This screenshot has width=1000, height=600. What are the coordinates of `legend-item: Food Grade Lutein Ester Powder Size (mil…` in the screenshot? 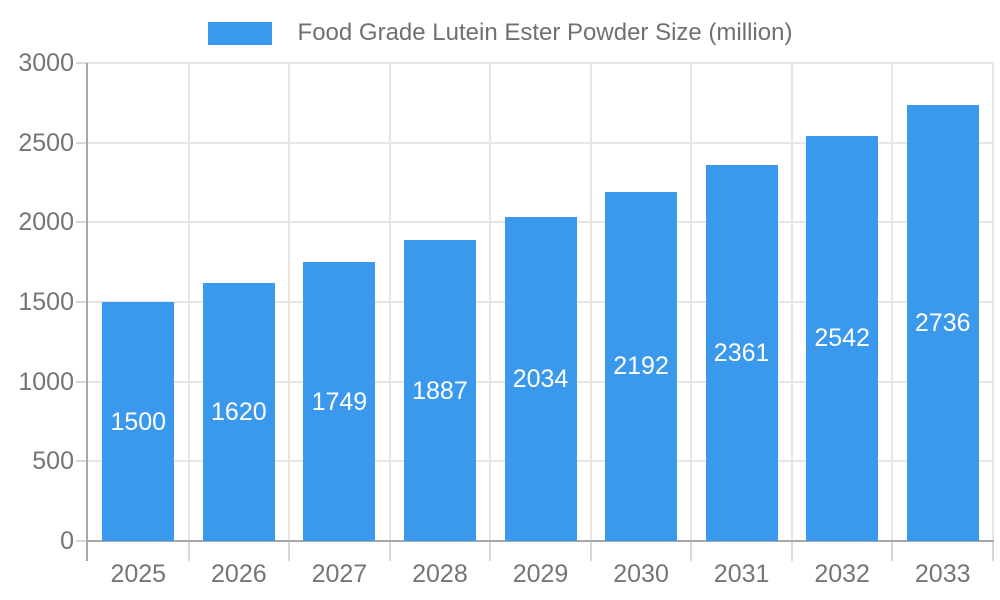 It's located at (500, 33).